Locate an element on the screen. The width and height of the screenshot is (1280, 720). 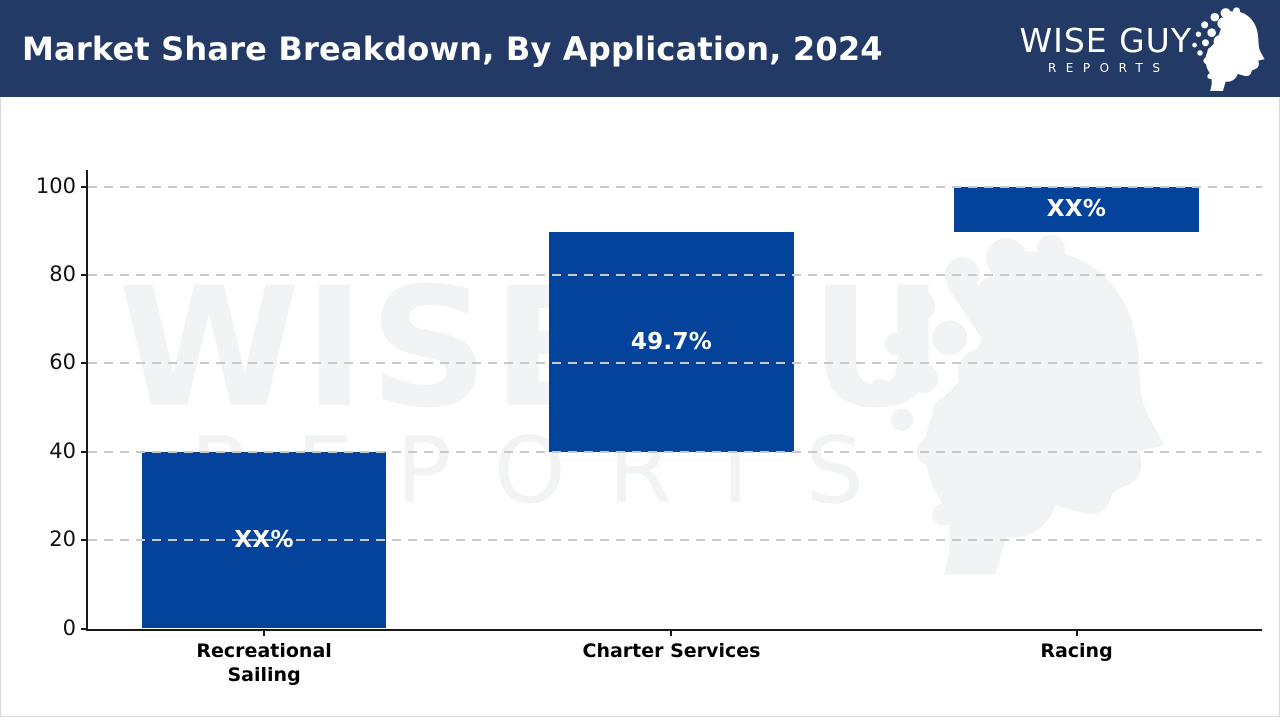
bar-charter-services is located at coordinates (671, 342).